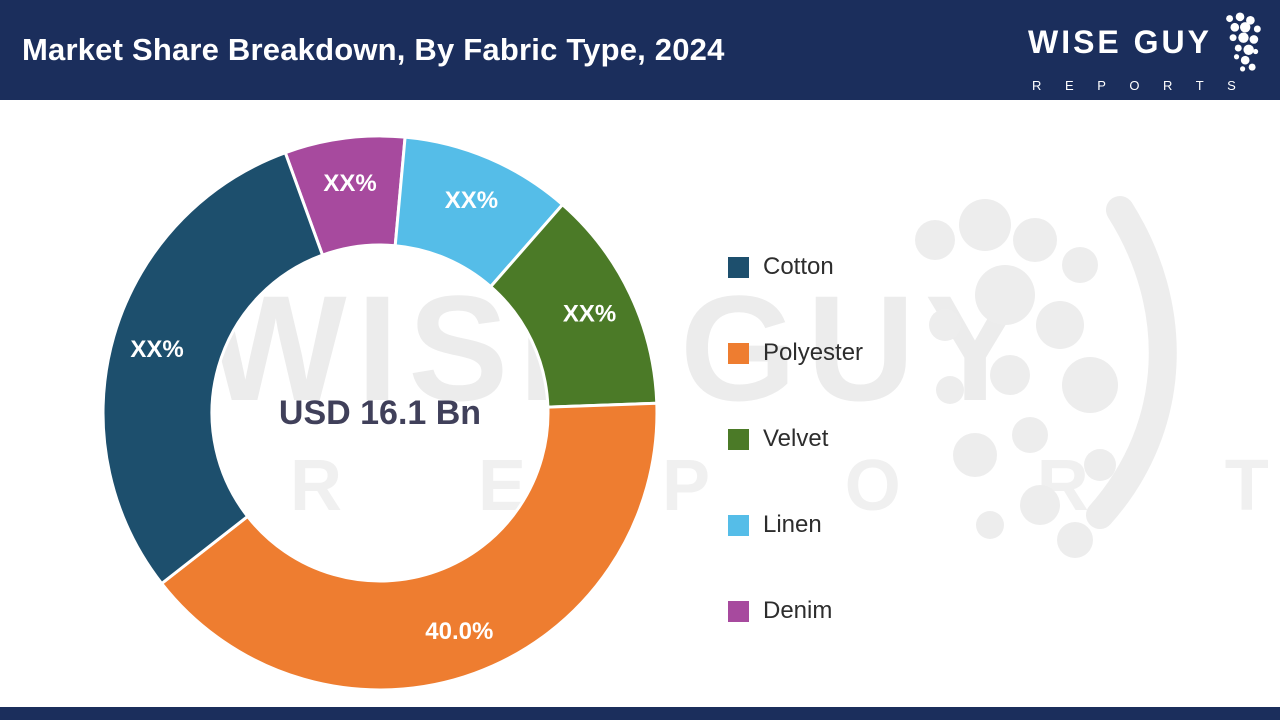 The width and height of the screenshot is (1280, 720). Describe the element at coordinates (589, 314) in the screenshot. I see `segment-label-velvet: XX%` at that location.